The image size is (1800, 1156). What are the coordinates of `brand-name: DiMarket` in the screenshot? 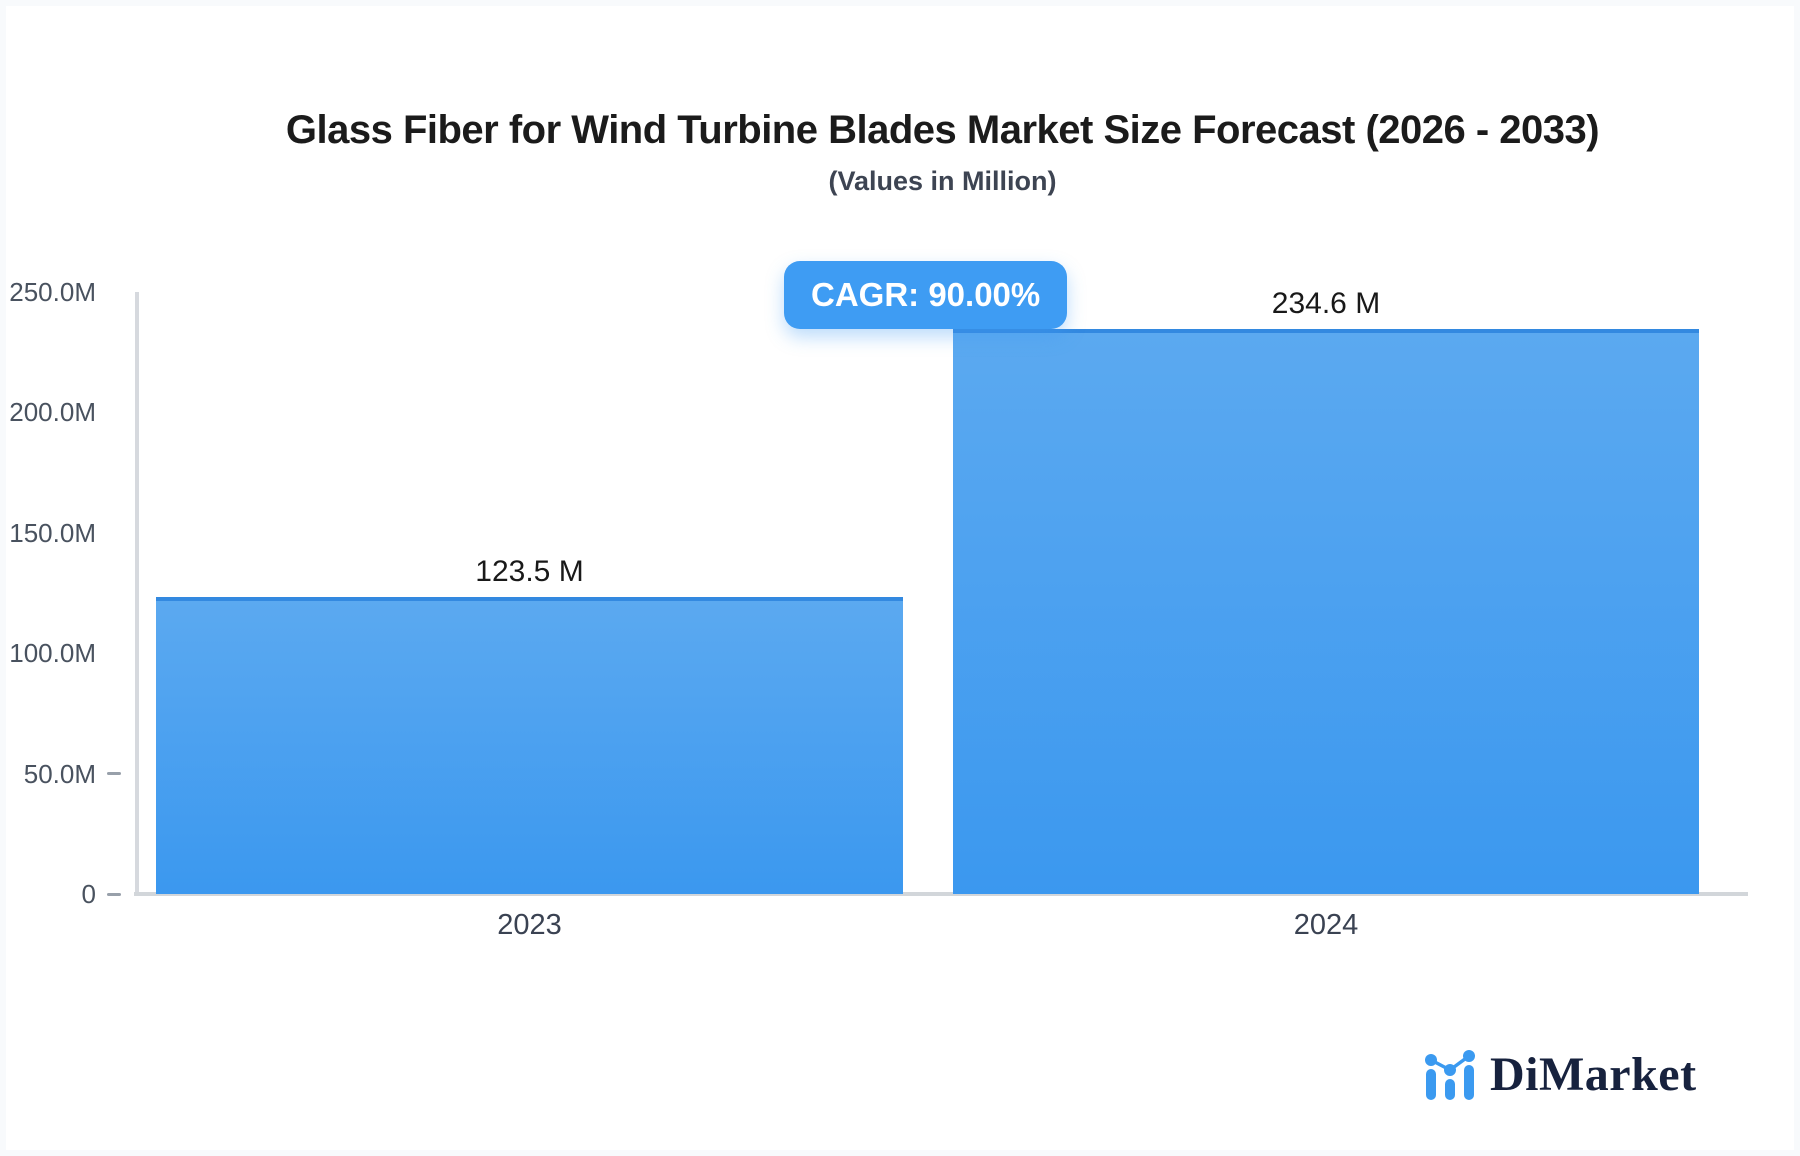 It's located at (1593, 1074).